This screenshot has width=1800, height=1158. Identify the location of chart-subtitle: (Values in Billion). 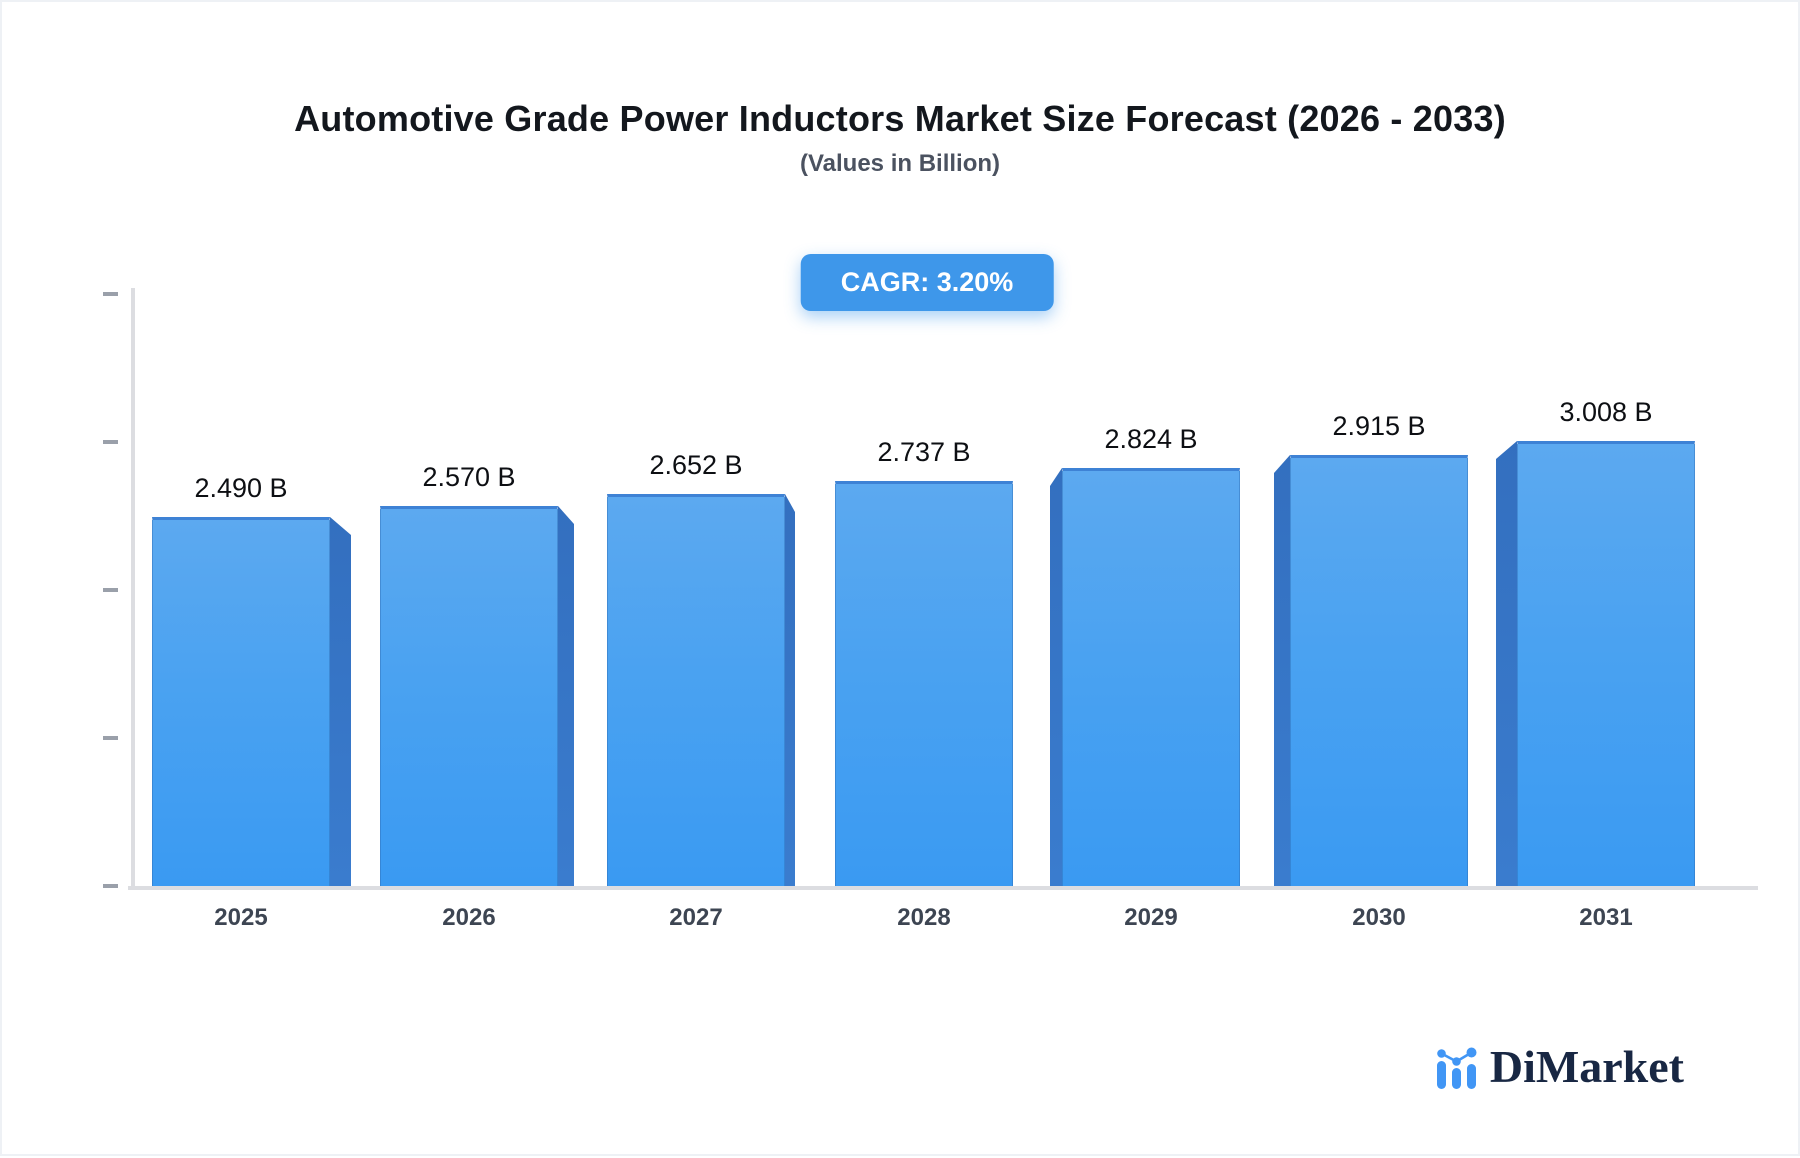
(900, 163).